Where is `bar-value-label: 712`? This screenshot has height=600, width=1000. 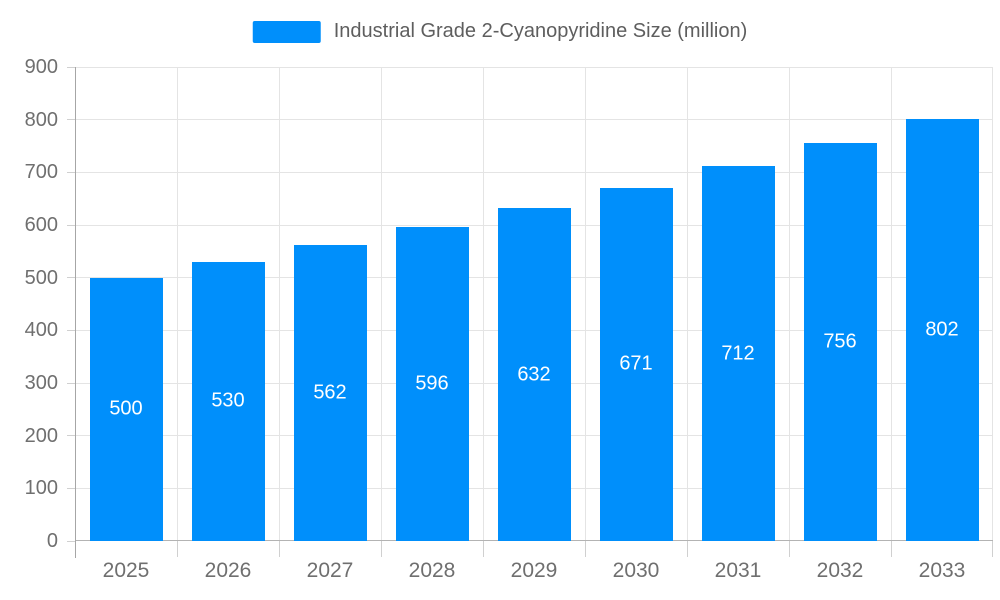 bar-value-label: 712 is located at coordinates (738, 353).